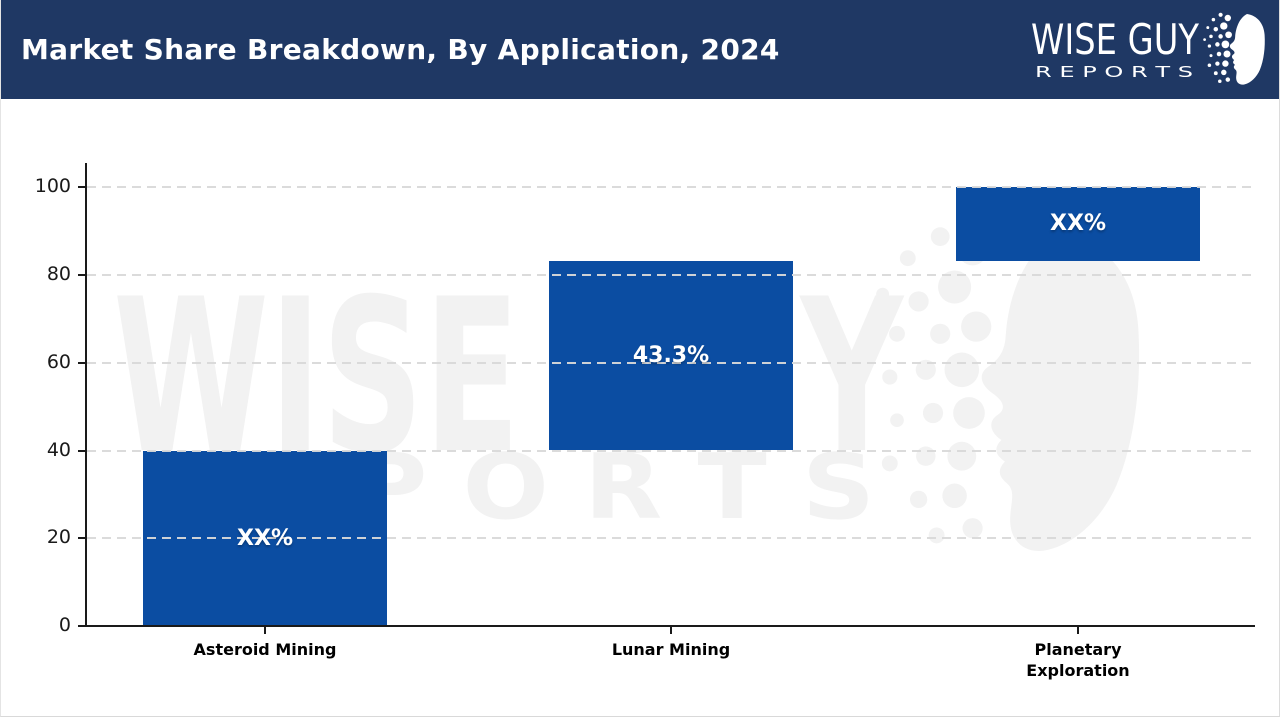 Image resolution: width=1280 pixels, height=720 pixels. I want to click on x-category-label: Planetary Exploration, so click(1078, 660).